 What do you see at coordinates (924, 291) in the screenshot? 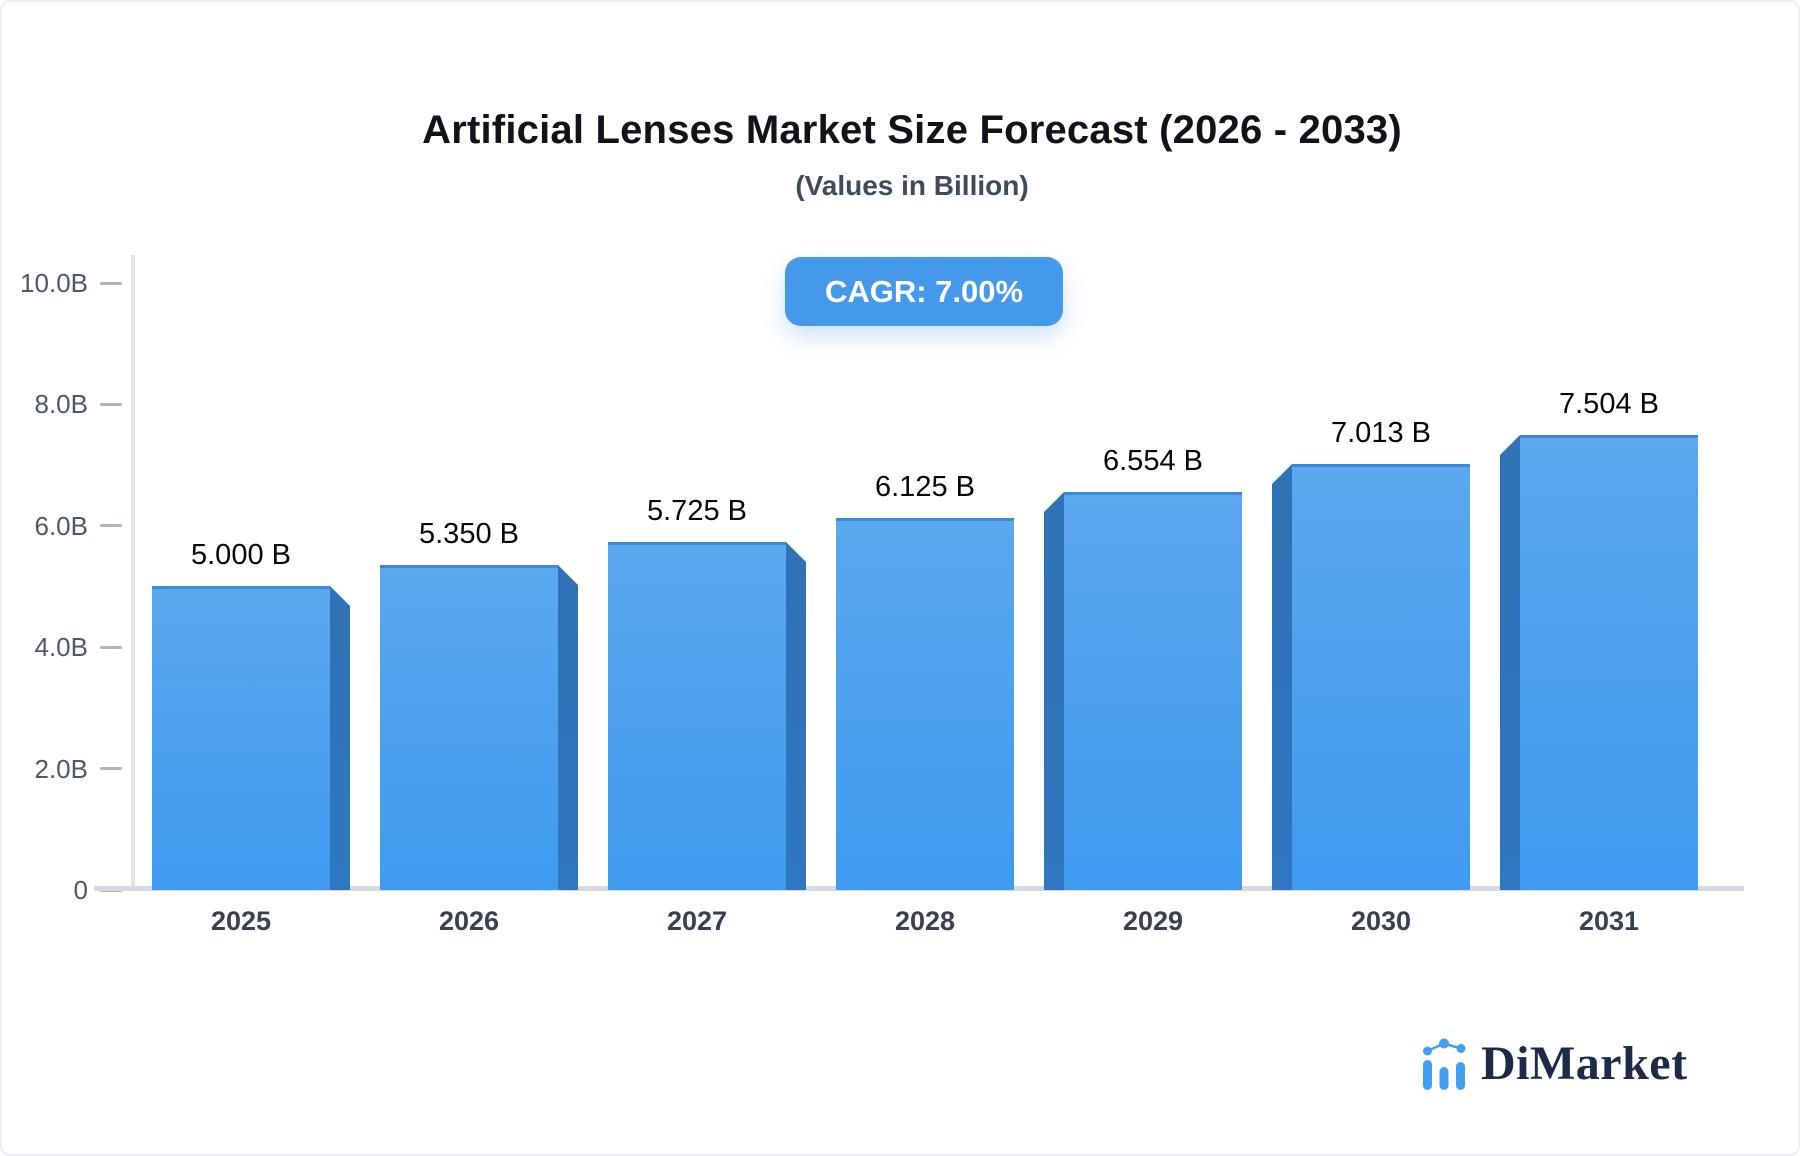
I see `cagr-badge: CAGR: 7.00%` at bounding box center [924, 291].